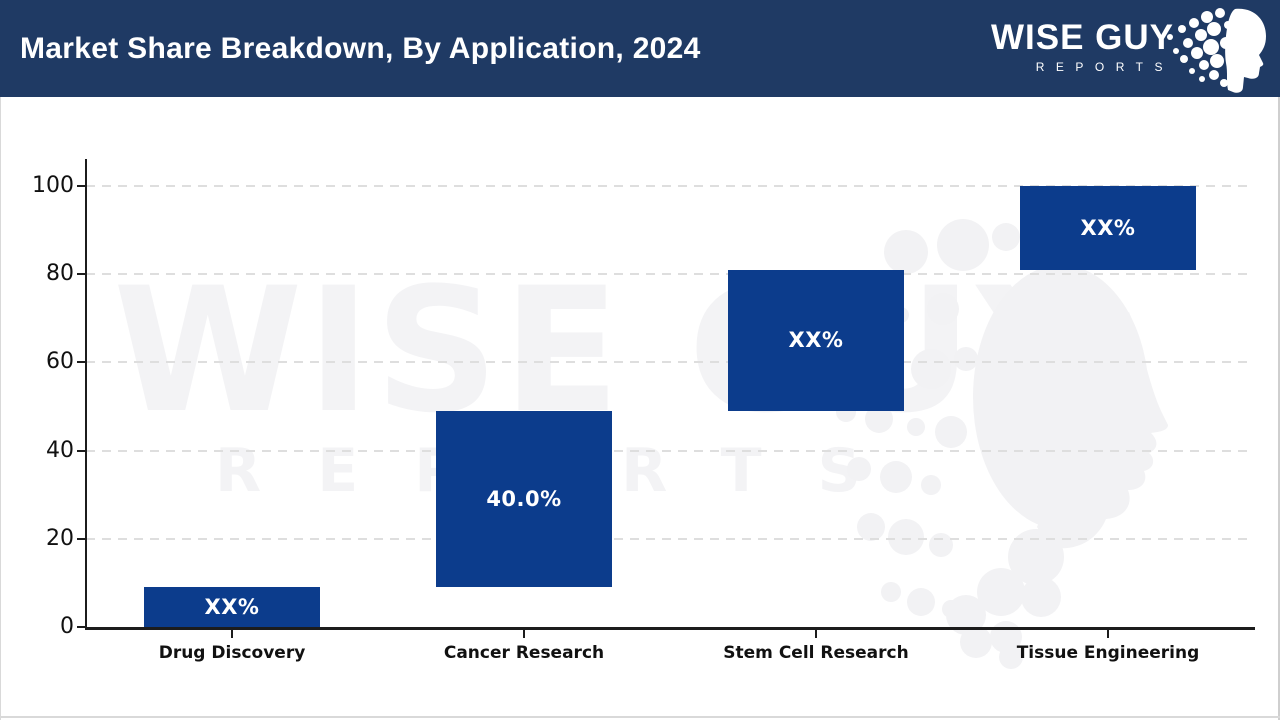  I want to click on y-tick-label-60: 60, so click(60, 362).